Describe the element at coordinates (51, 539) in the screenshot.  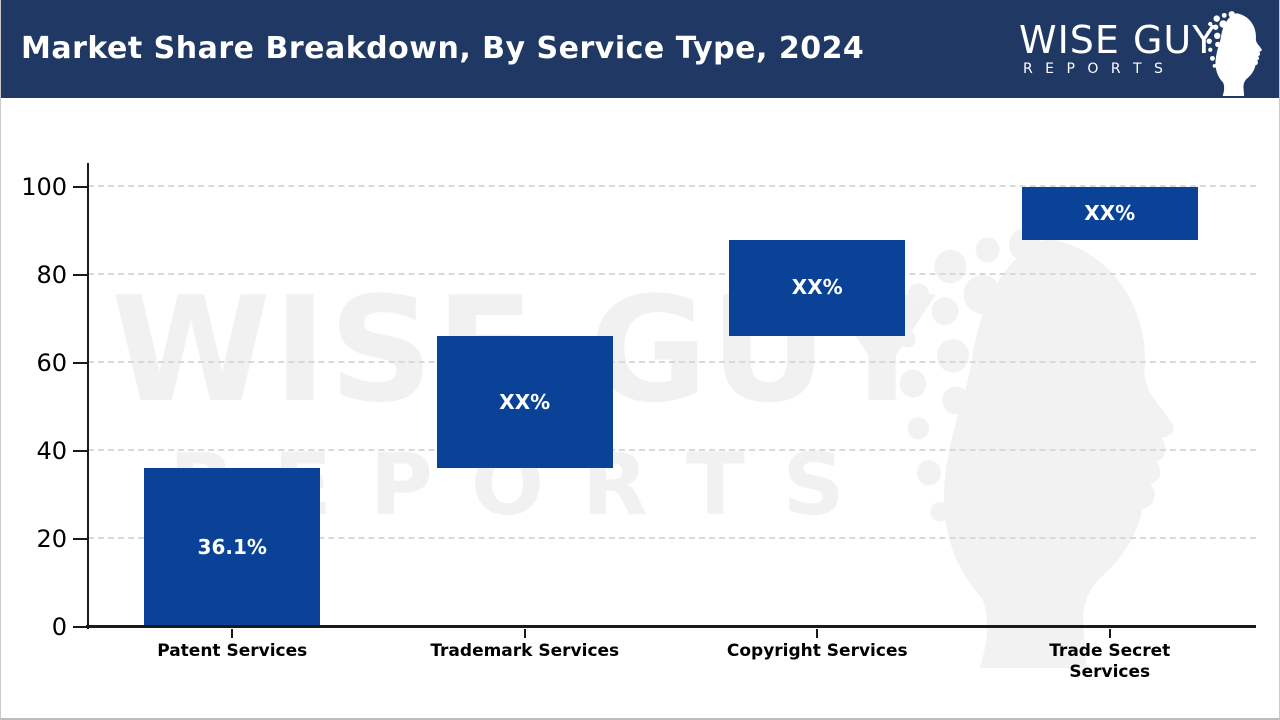
I see `y-tick-label: 20` at that location.